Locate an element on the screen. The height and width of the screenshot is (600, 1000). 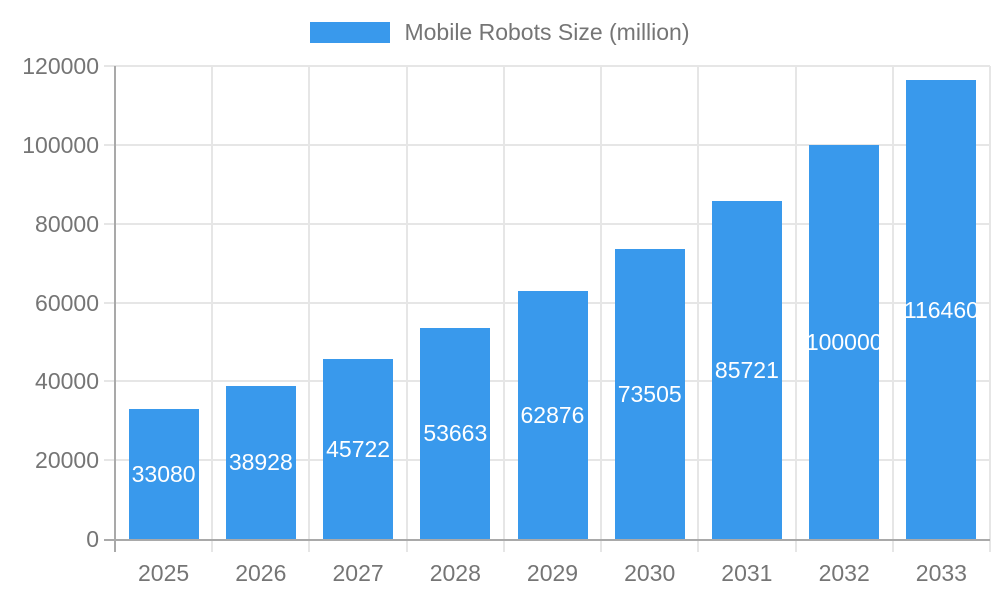
y-axis-label: 0 is located at coordinates (92, 539).